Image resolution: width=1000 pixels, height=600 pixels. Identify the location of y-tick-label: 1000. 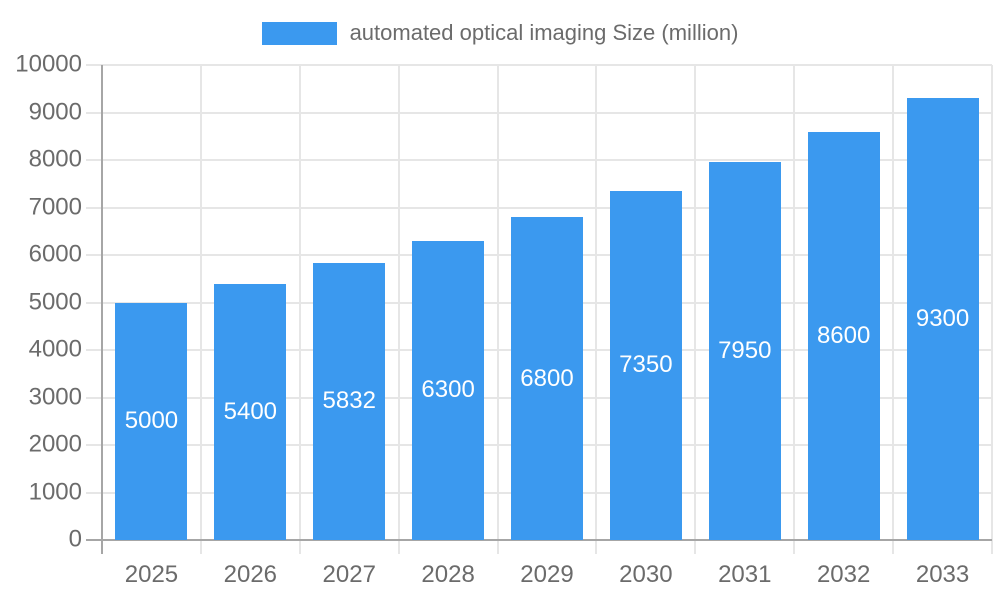
(55, 491).